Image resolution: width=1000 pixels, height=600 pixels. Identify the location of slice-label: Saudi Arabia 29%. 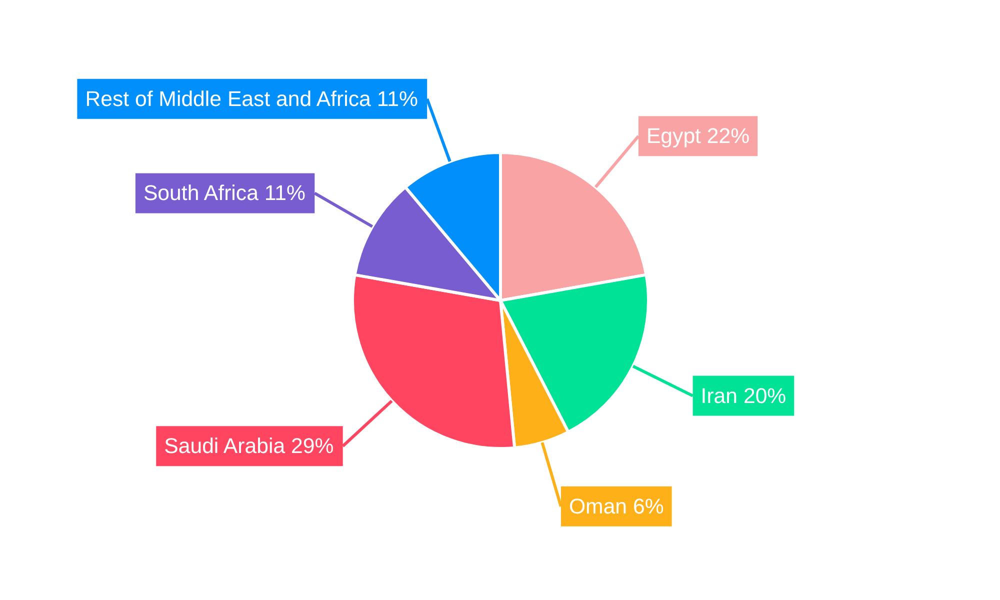
(249, 446).